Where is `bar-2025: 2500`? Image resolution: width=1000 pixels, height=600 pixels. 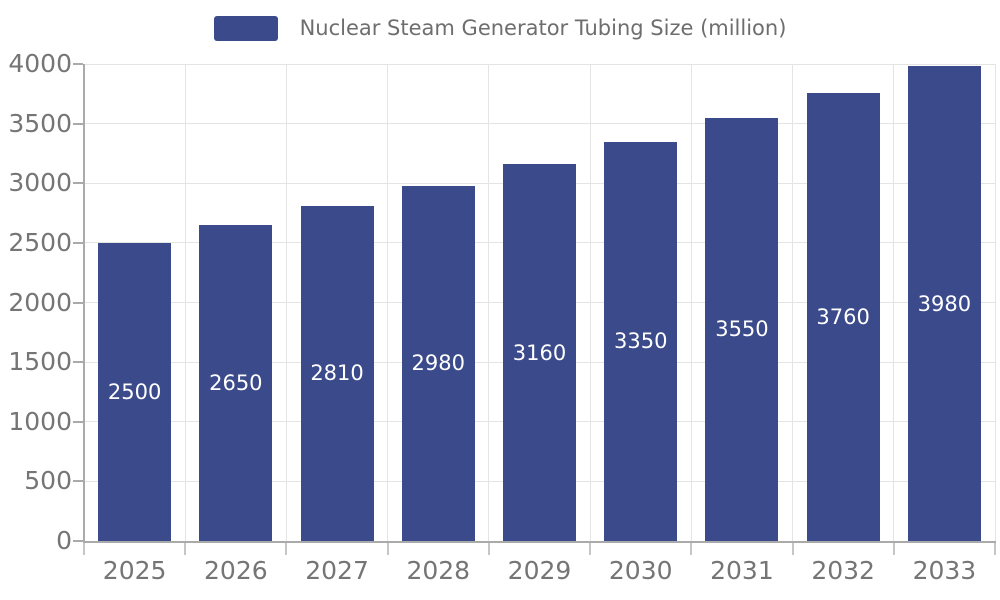 bar-2025: 2500 is located at coordinates (135, 391).